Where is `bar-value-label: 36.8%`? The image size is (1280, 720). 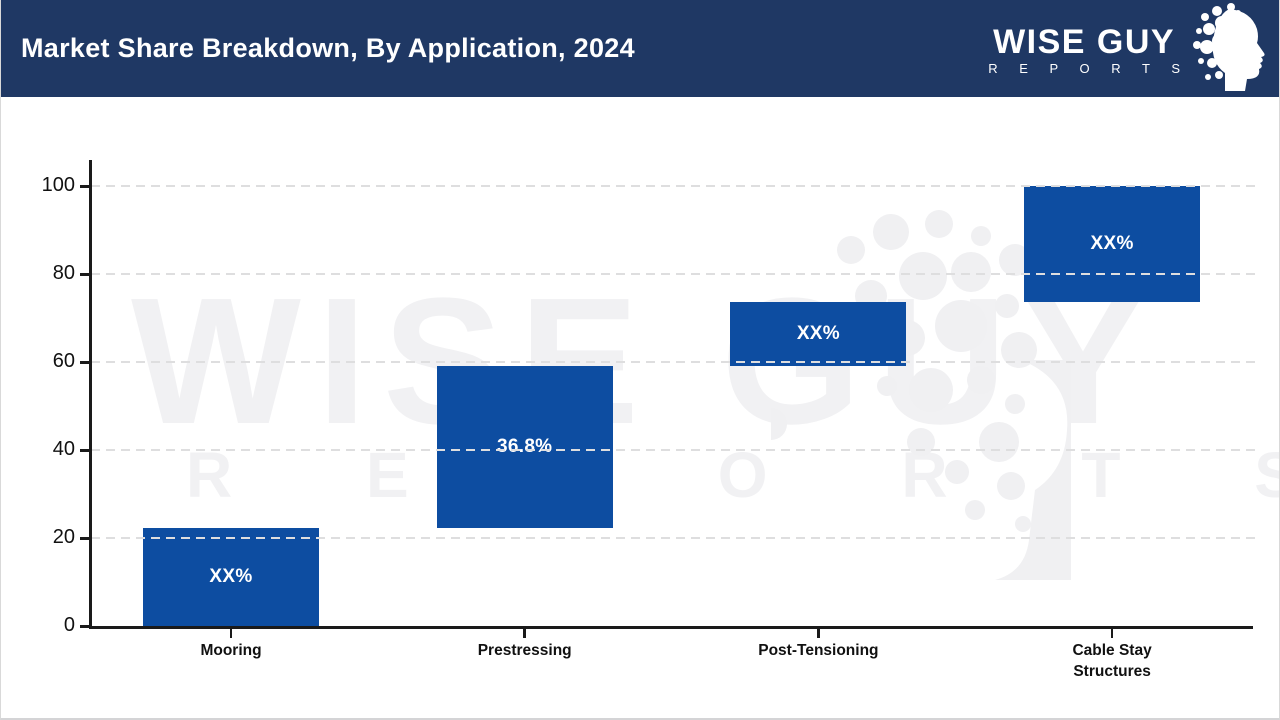
bar-value-label: 36.8% is located at coordinates (525, 447).